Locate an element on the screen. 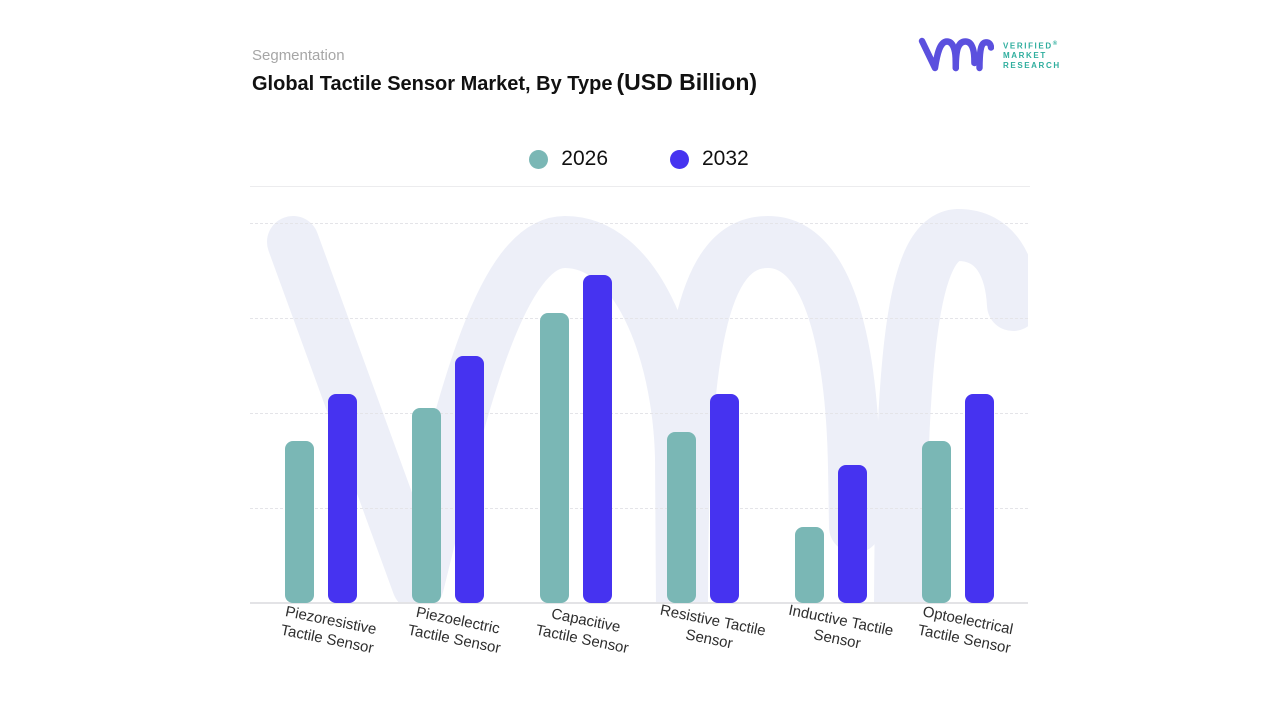 Image resolution: width=1280 pixels, height=720 pixels. legend-item-2032: 2032 is located at coordinates (709, 159).